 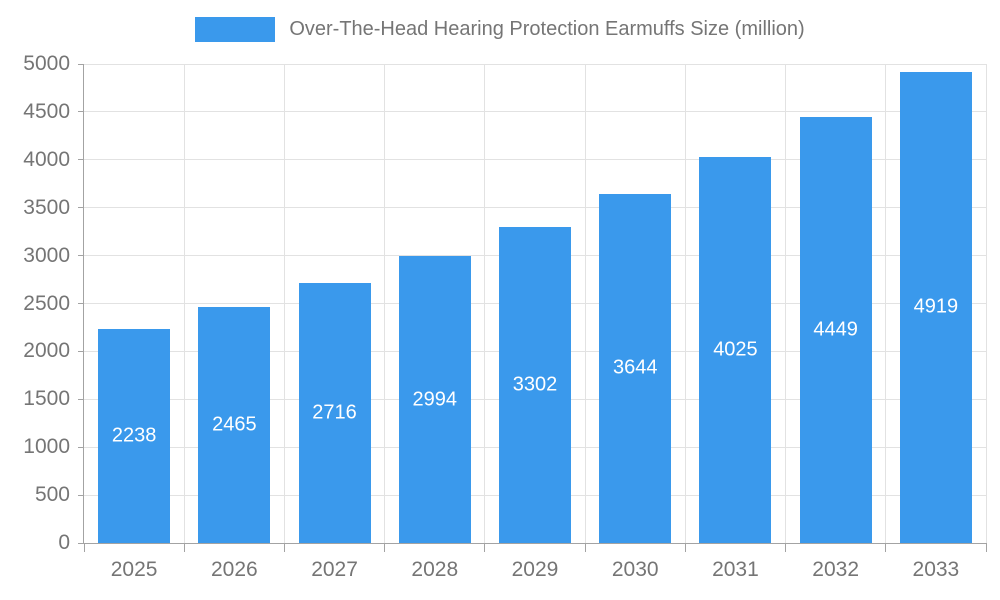 I want to click on y-axis-line, so click(x=83, y=303).